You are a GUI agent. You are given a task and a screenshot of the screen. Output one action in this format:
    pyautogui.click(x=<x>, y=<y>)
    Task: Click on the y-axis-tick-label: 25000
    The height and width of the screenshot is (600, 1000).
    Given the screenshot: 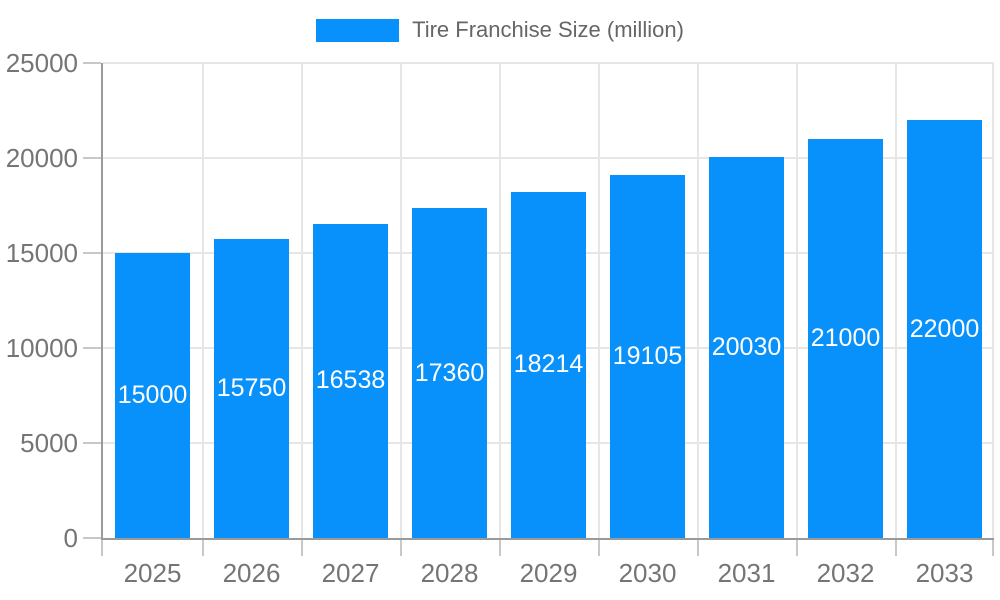 What is the action you would take?
    pyautogui.click(x=41, y=63)
    